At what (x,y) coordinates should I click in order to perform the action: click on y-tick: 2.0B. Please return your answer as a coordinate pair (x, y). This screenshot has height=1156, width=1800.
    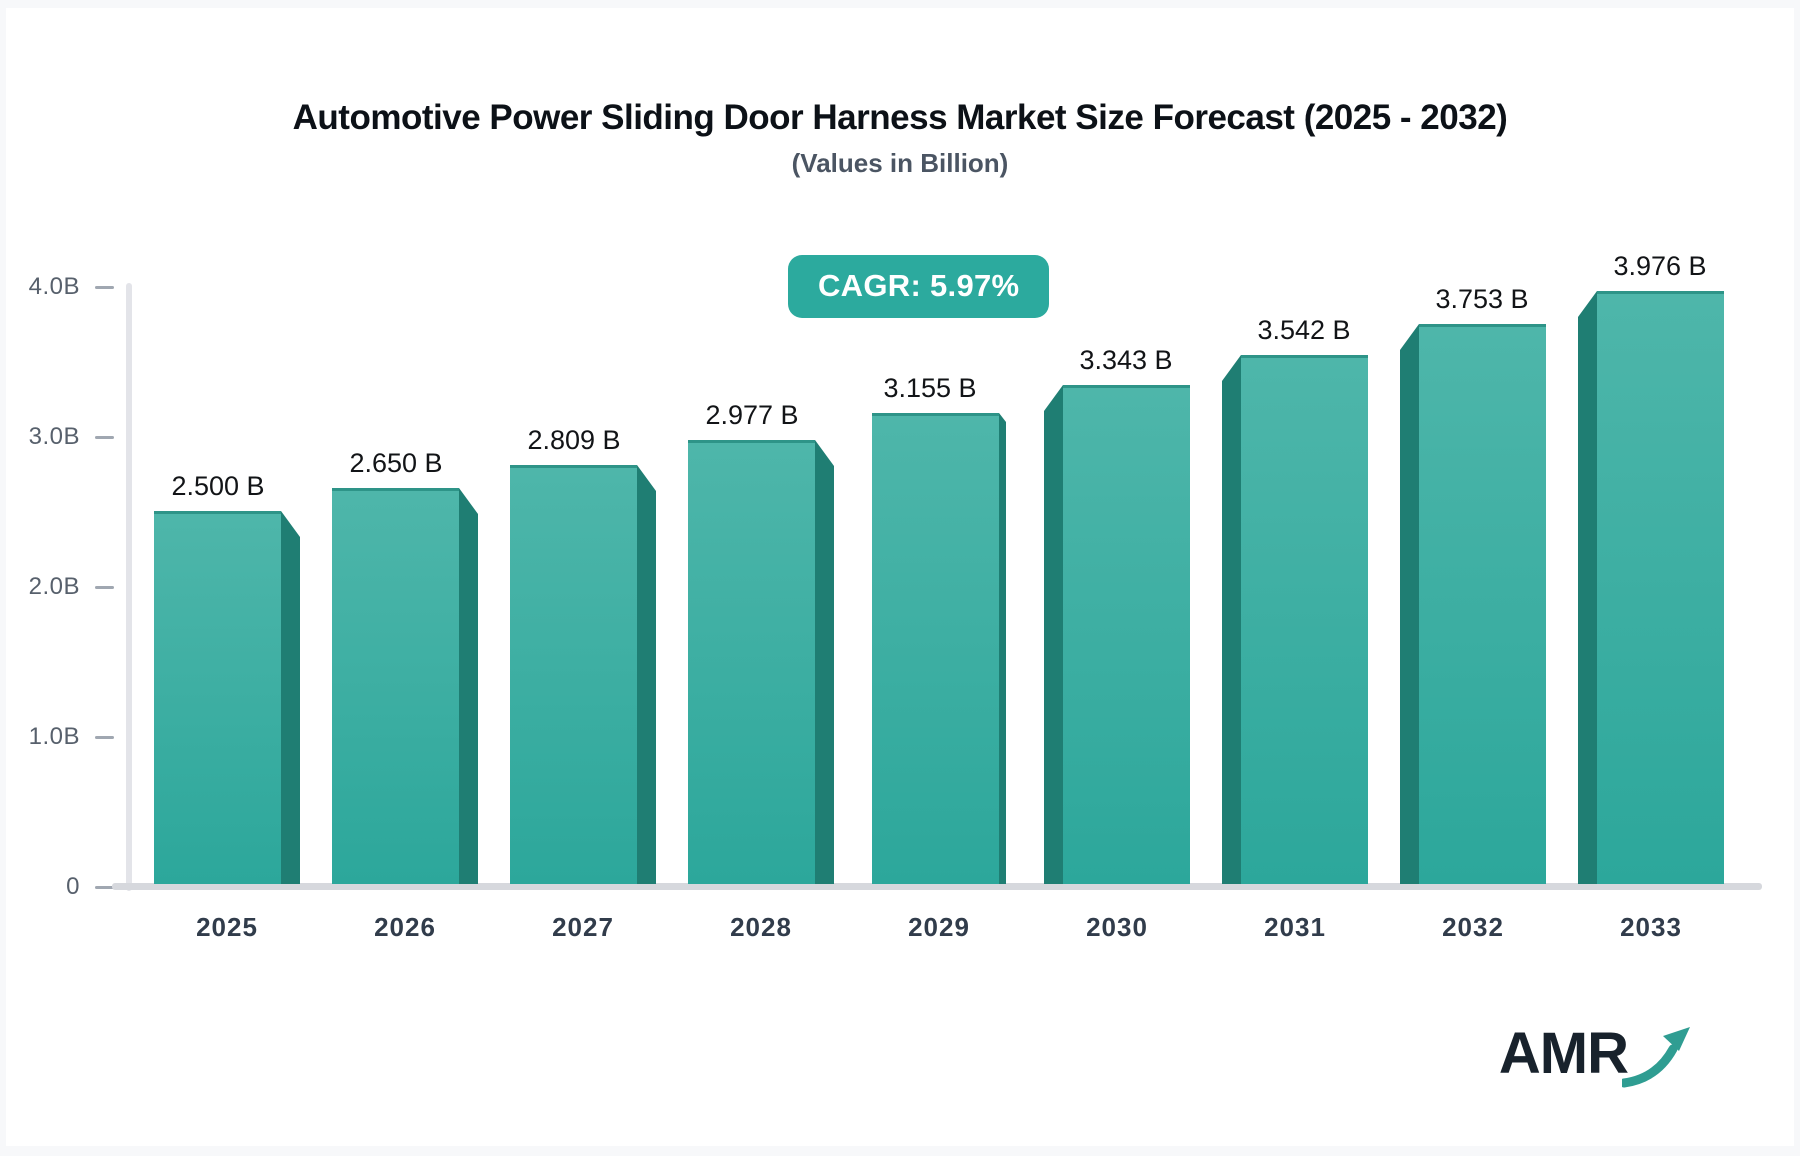
    Looking at the image, I should click on (66, 587).